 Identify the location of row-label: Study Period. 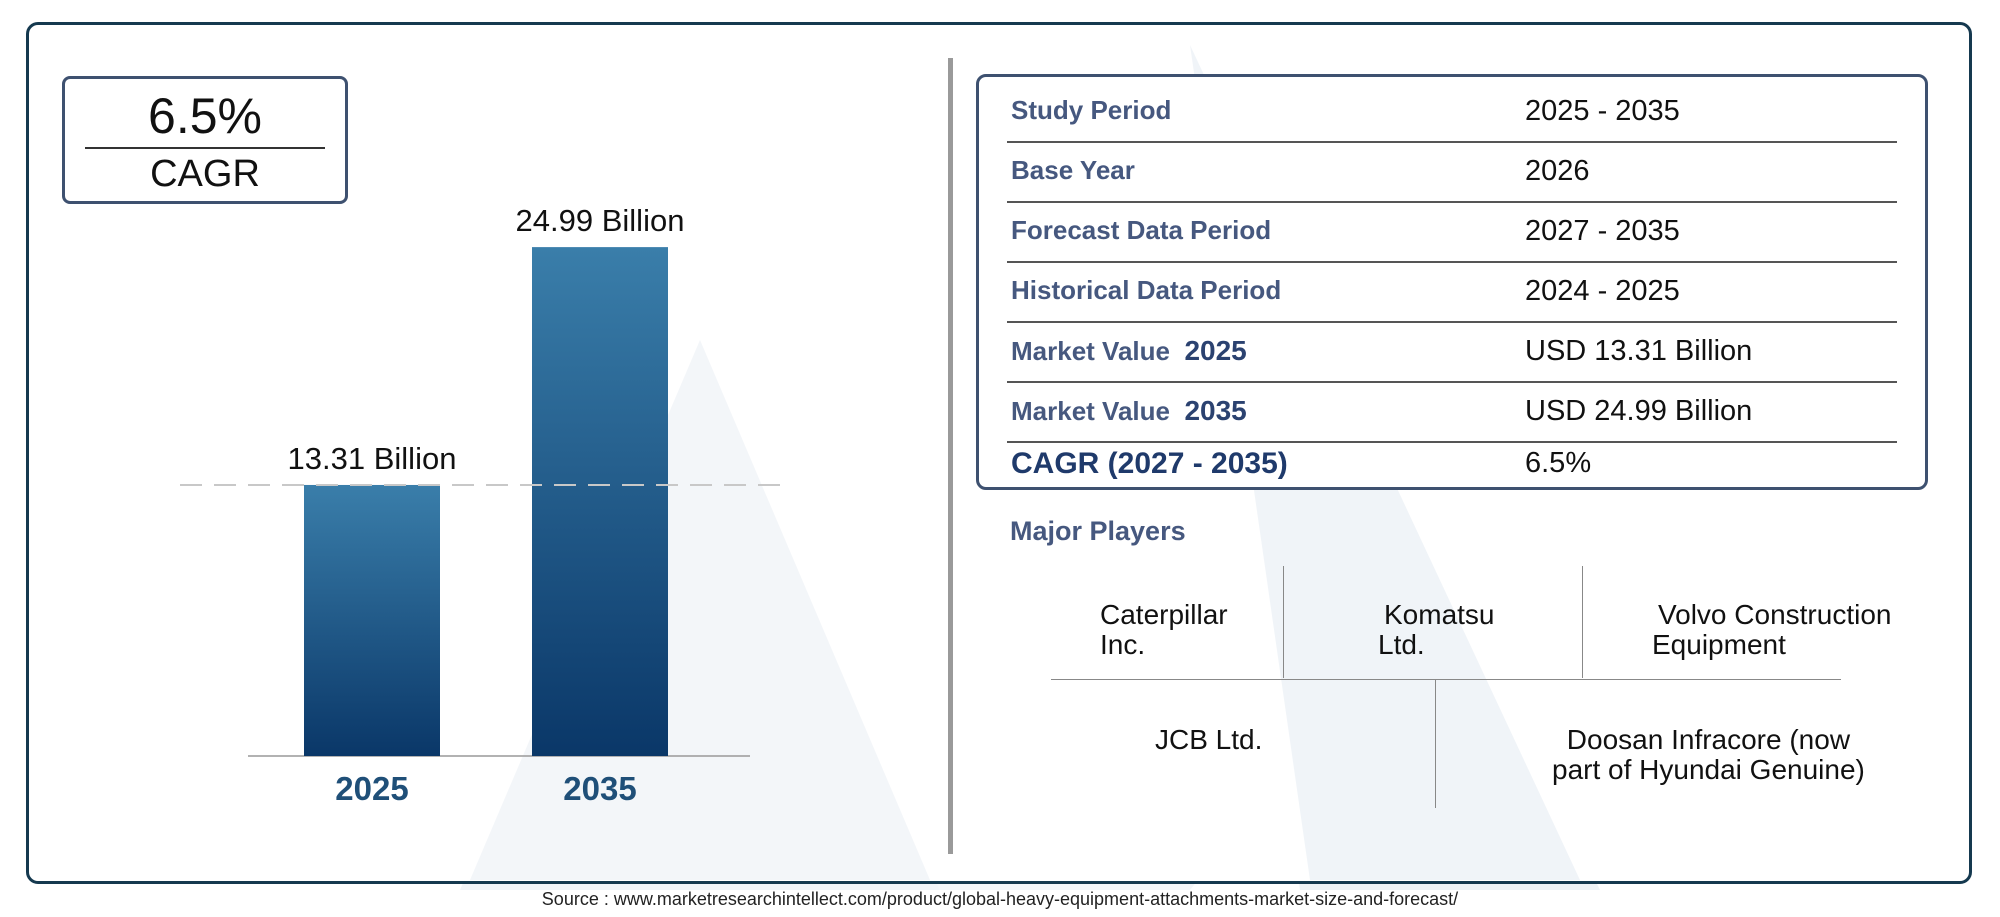
(1091, 110).